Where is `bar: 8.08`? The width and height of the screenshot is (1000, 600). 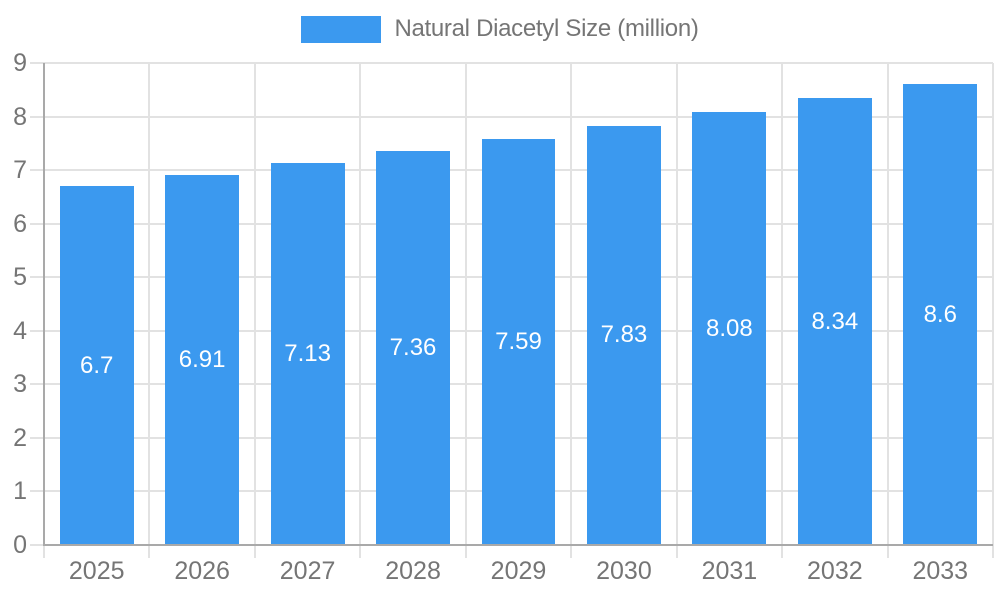
bar: 8.08 is located at coordinates (729, 328).